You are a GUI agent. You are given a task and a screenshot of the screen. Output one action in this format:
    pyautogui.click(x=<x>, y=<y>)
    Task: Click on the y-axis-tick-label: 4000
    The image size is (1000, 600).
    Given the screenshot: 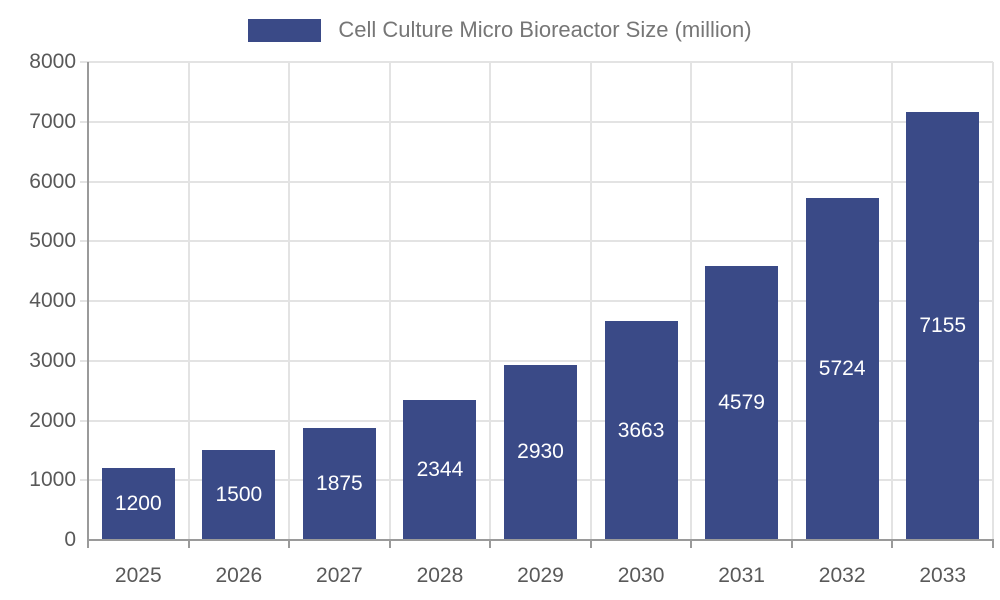 What is the action you would take?
    pyautogui.click(x=52, y=300)
    